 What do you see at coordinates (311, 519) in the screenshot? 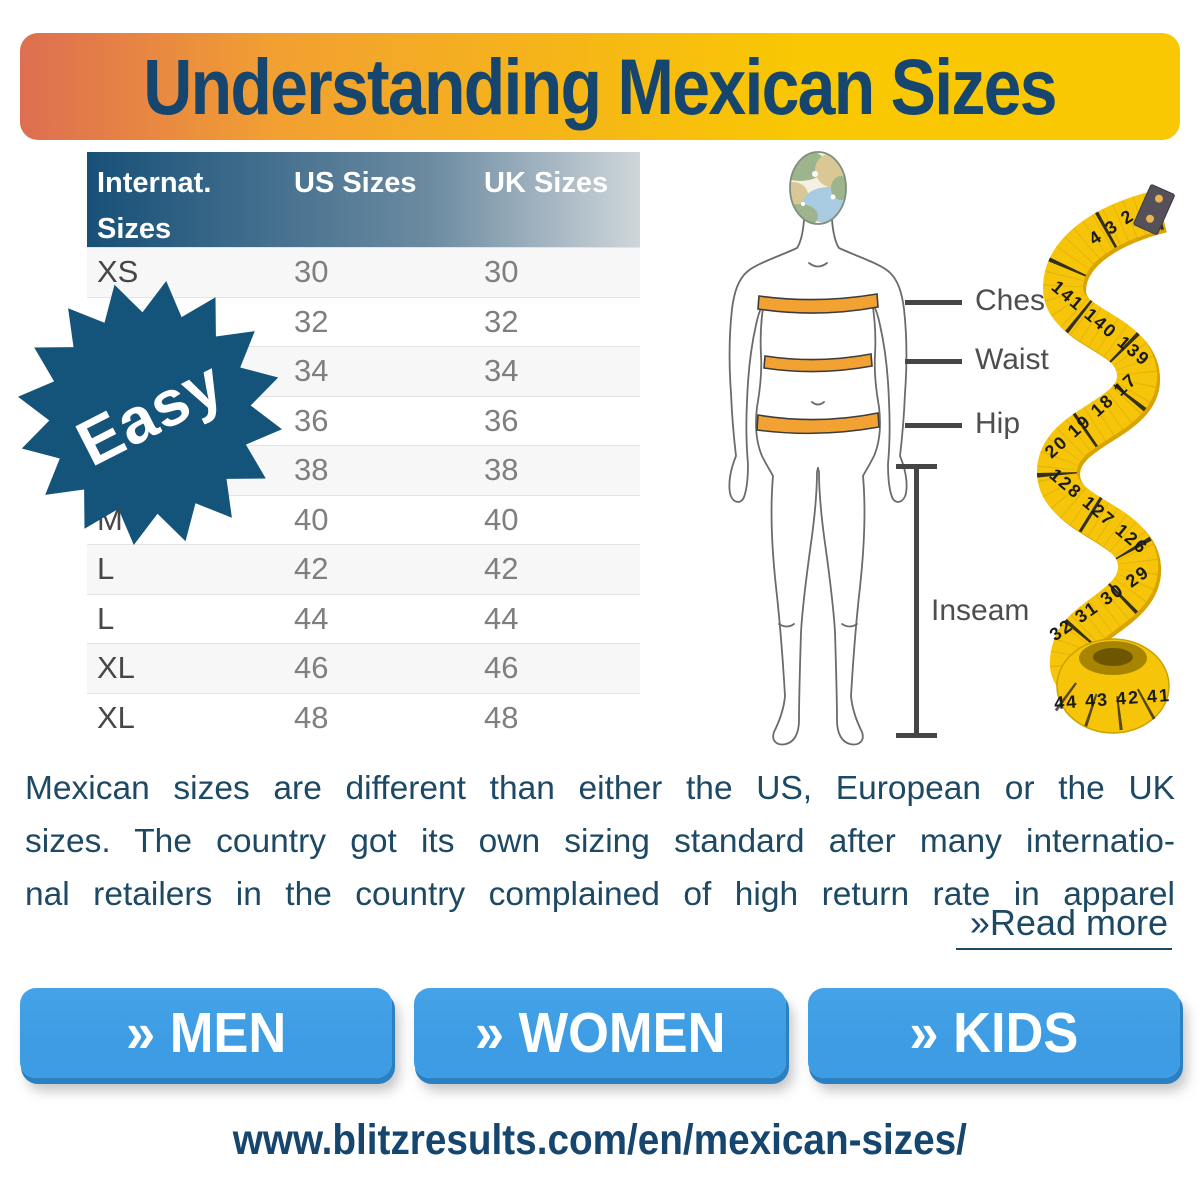
I see `cell-us: 40` at bounding box center [311, 519].